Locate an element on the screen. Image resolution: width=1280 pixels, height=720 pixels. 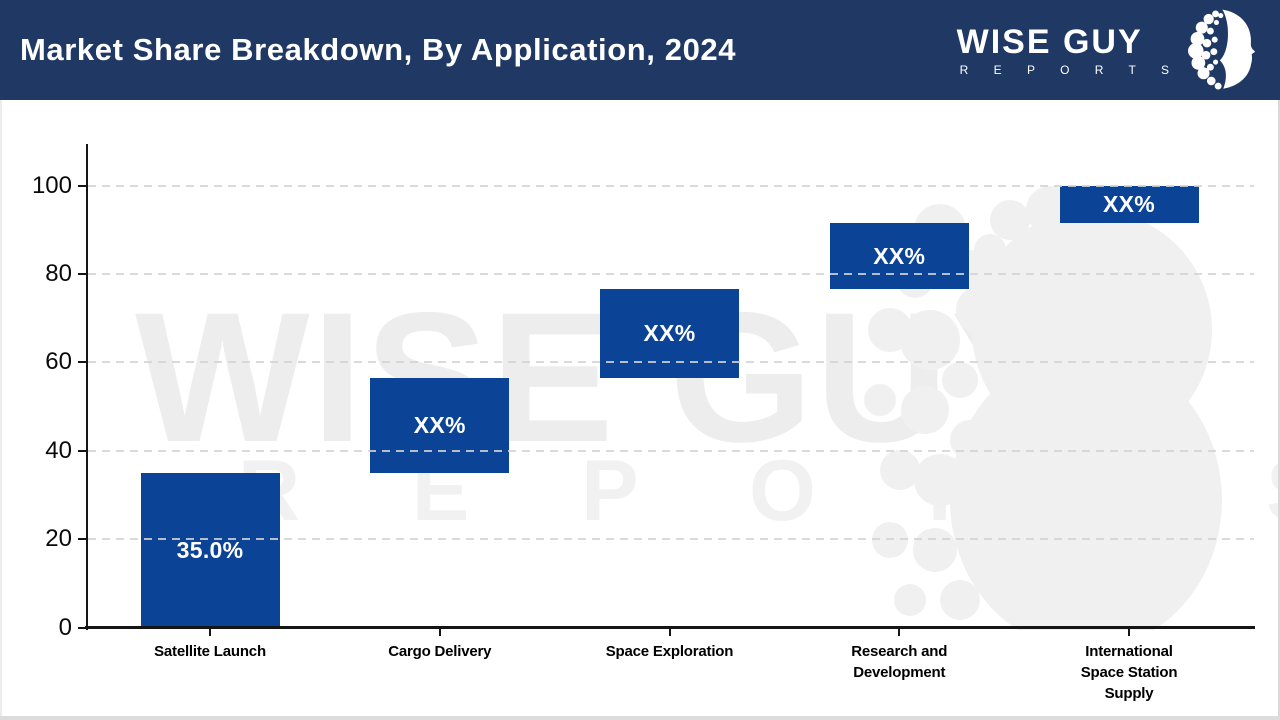
category-label: International Space Station Supply is located at coordinates (1129, 672).